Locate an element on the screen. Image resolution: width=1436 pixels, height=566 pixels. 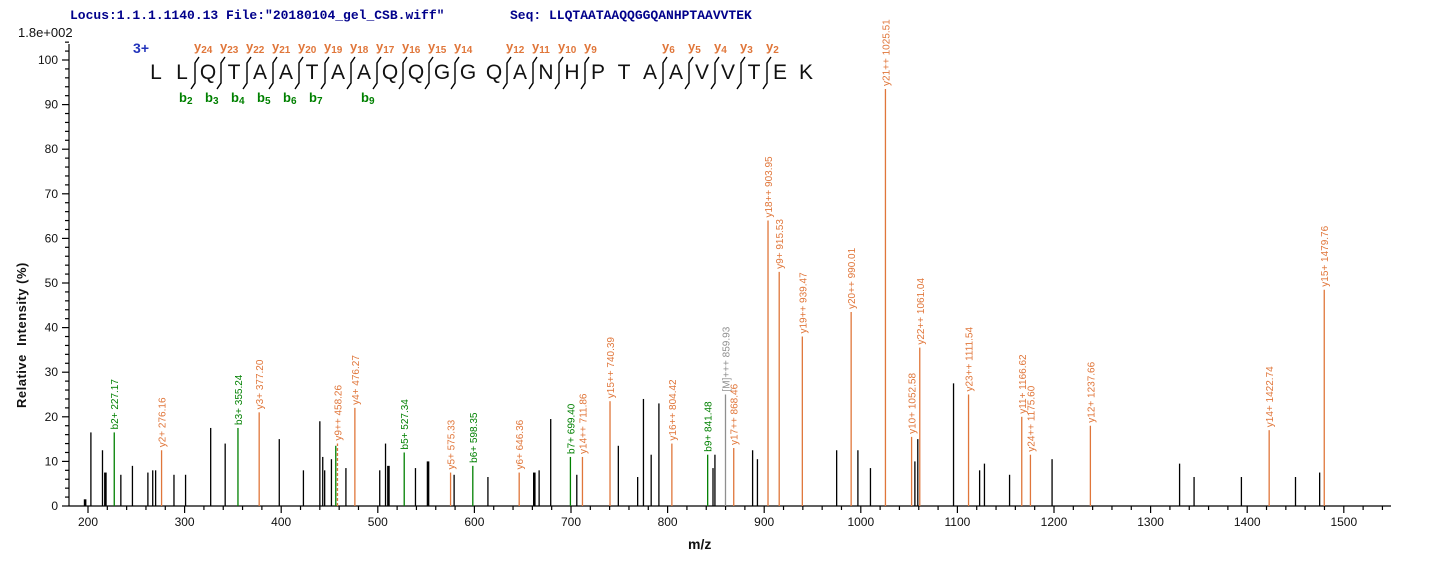
y-tick-label: 60 is located at coordinates (52, 238).